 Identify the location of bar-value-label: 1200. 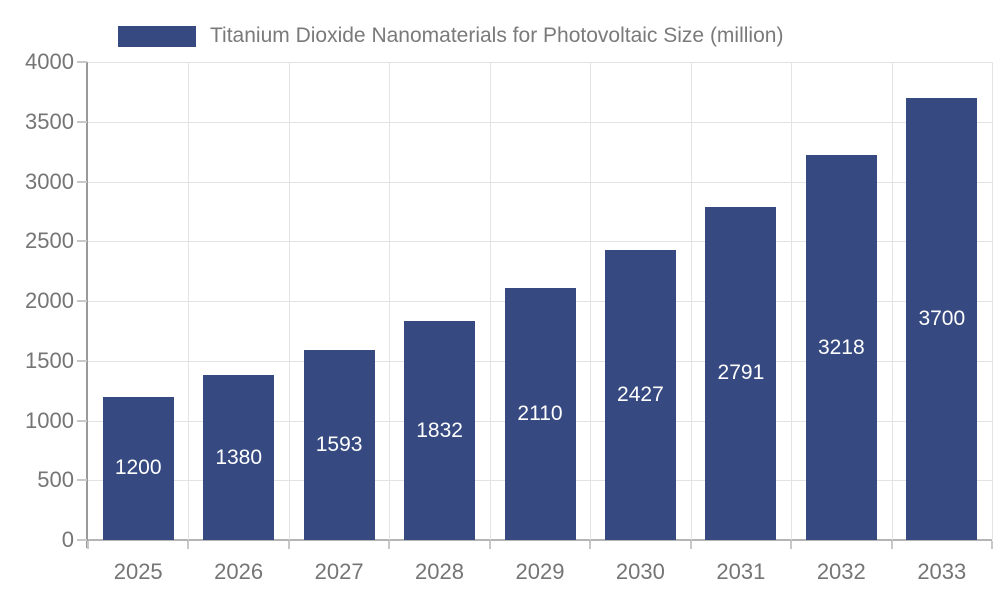
(138, 468).